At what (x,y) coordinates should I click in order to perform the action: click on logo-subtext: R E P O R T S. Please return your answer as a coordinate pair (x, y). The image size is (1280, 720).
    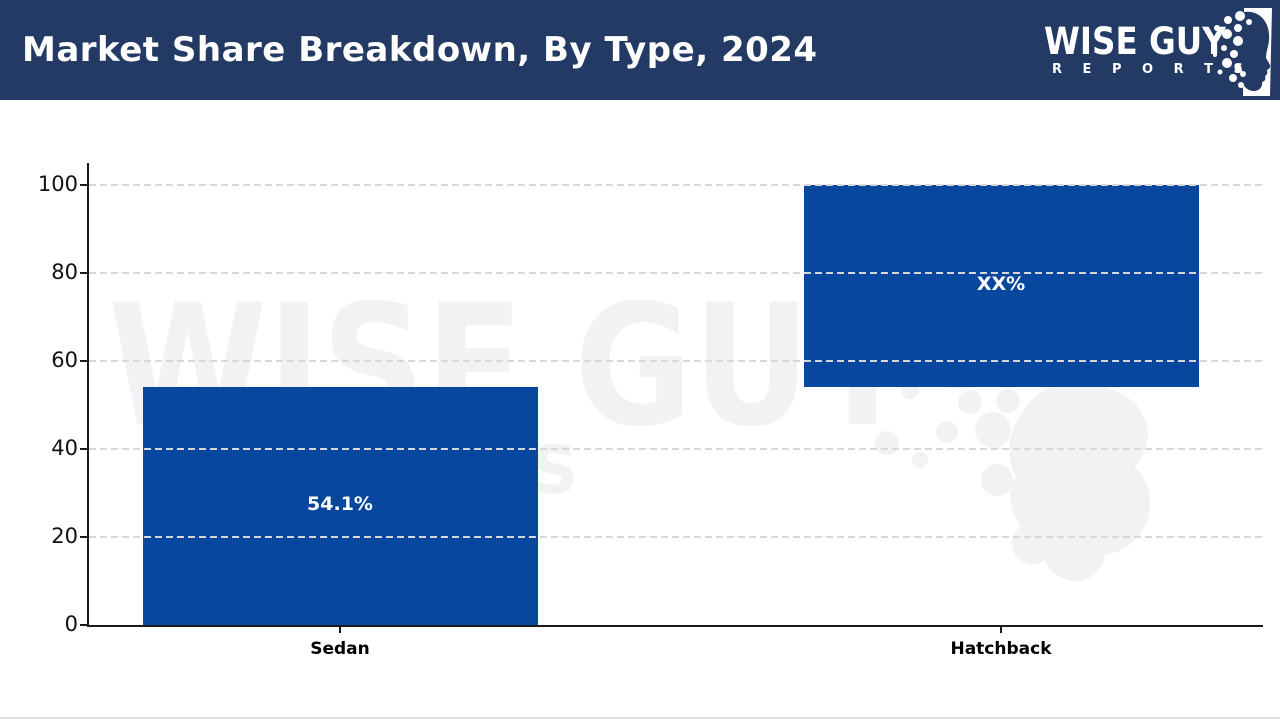
    Looking at the image, I should click on (1151, 69).